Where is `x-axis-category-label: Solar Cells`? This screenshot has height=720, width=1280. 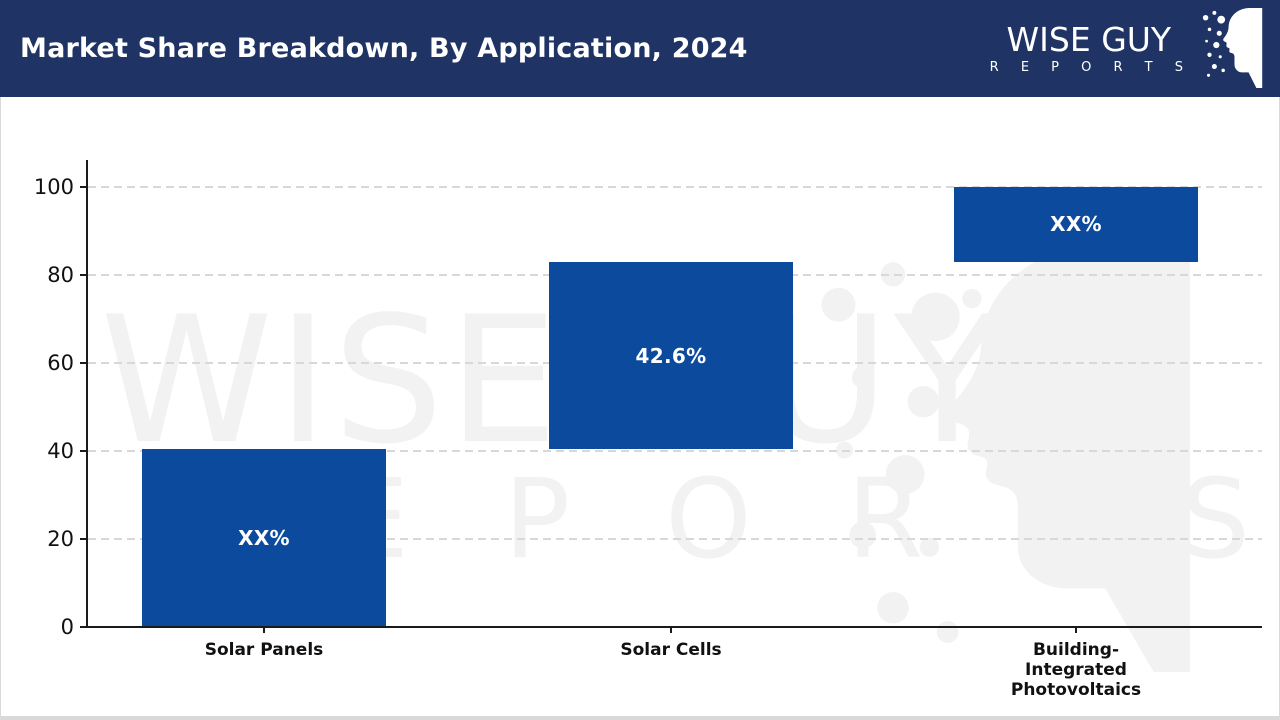
x-axis-category-label: Solar Cells is located at coordinates (671, 650).